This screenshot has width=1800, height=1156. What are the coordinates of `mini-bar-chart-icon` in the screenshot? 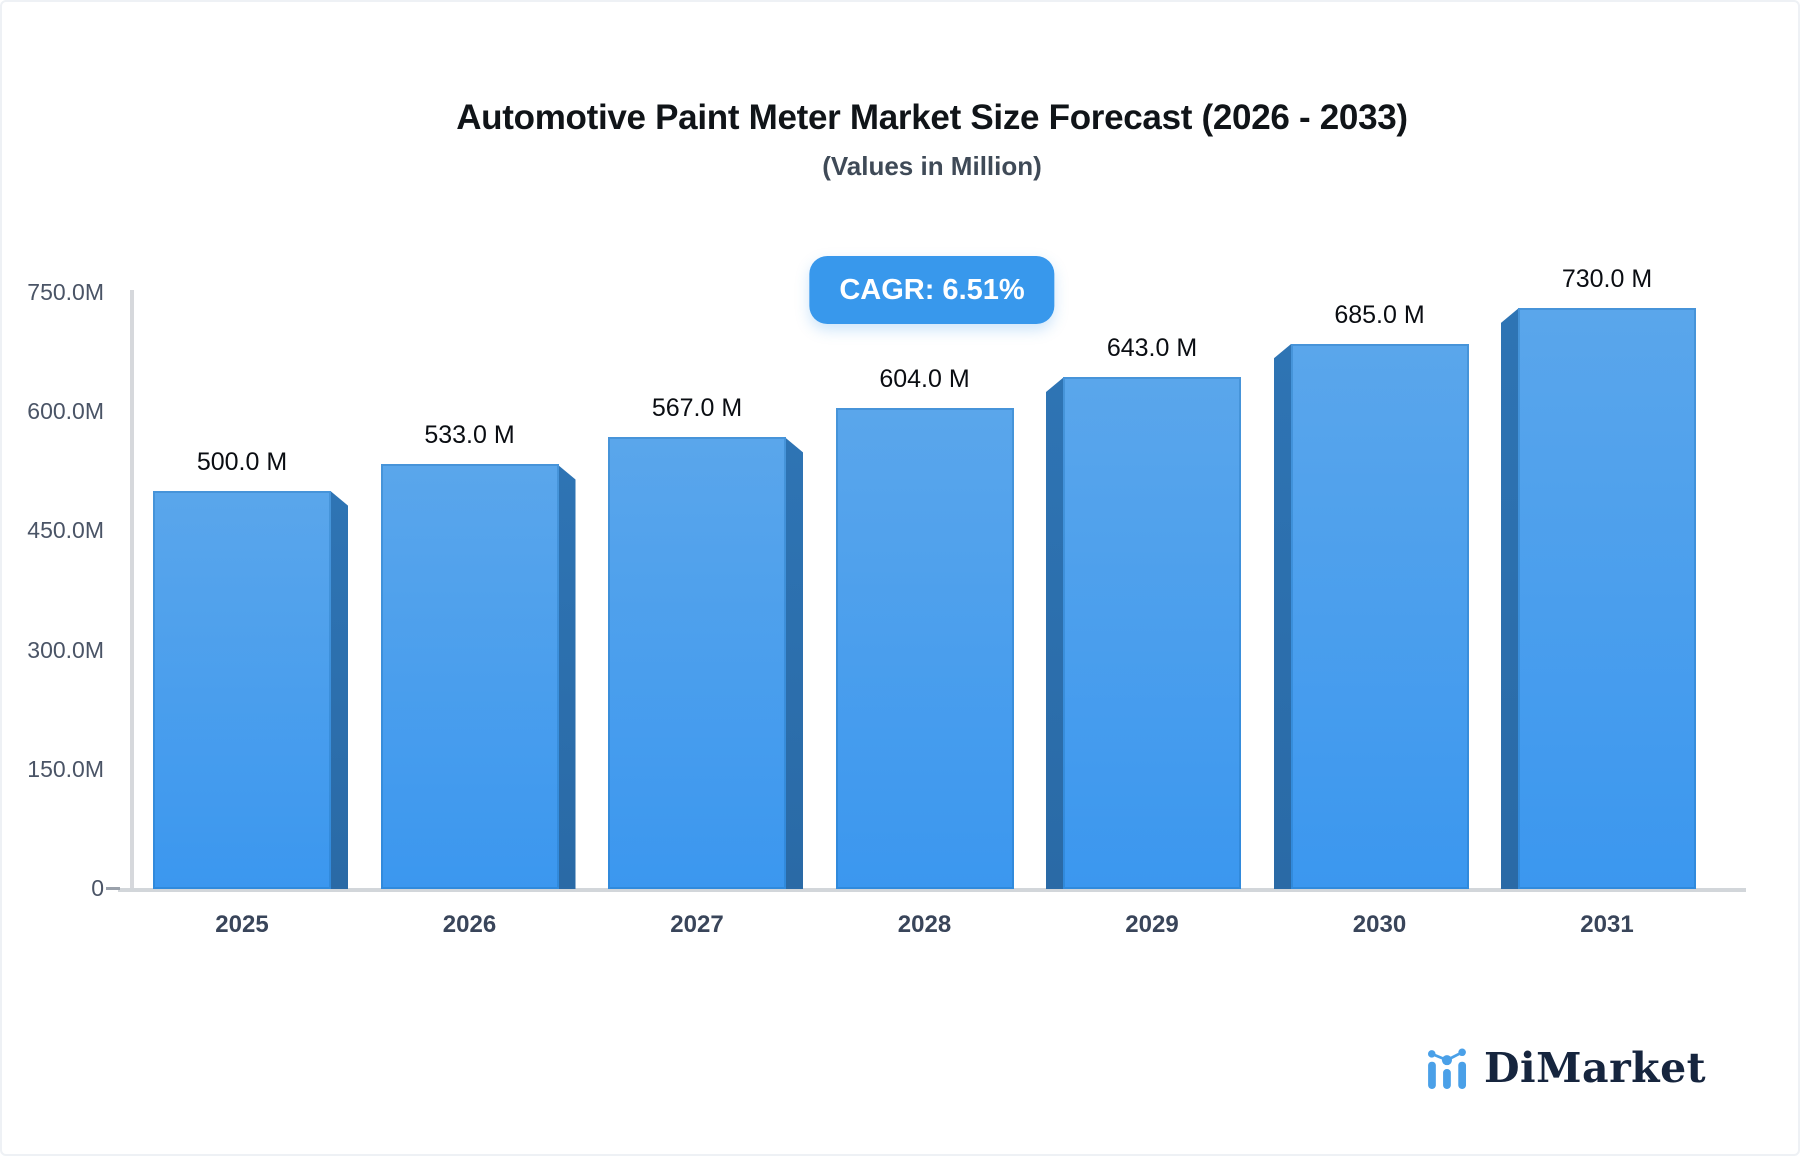 It's located at (1448, 1068).